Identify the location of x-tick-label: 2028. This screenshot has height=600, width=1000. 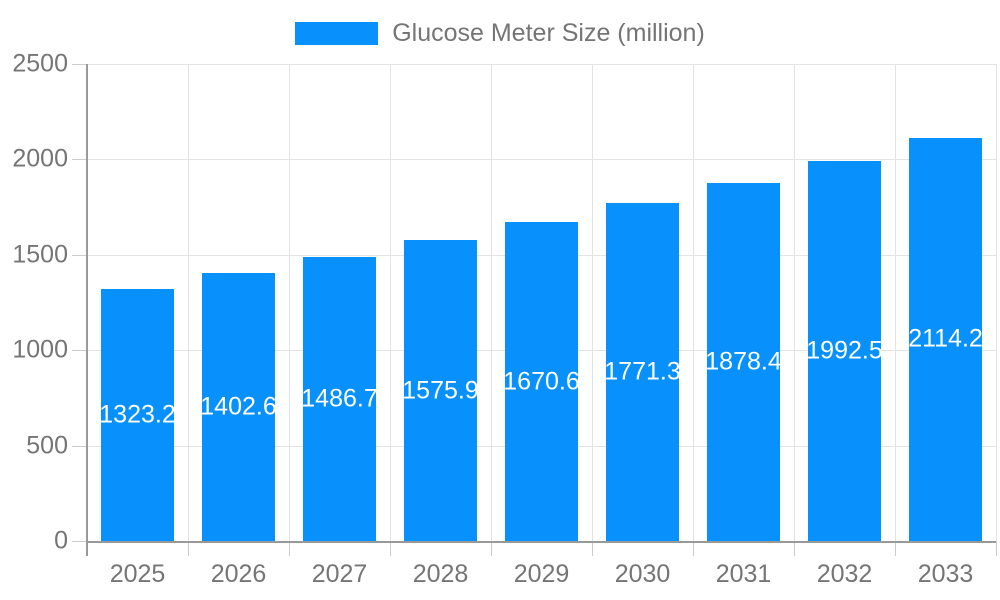
(440, 574).